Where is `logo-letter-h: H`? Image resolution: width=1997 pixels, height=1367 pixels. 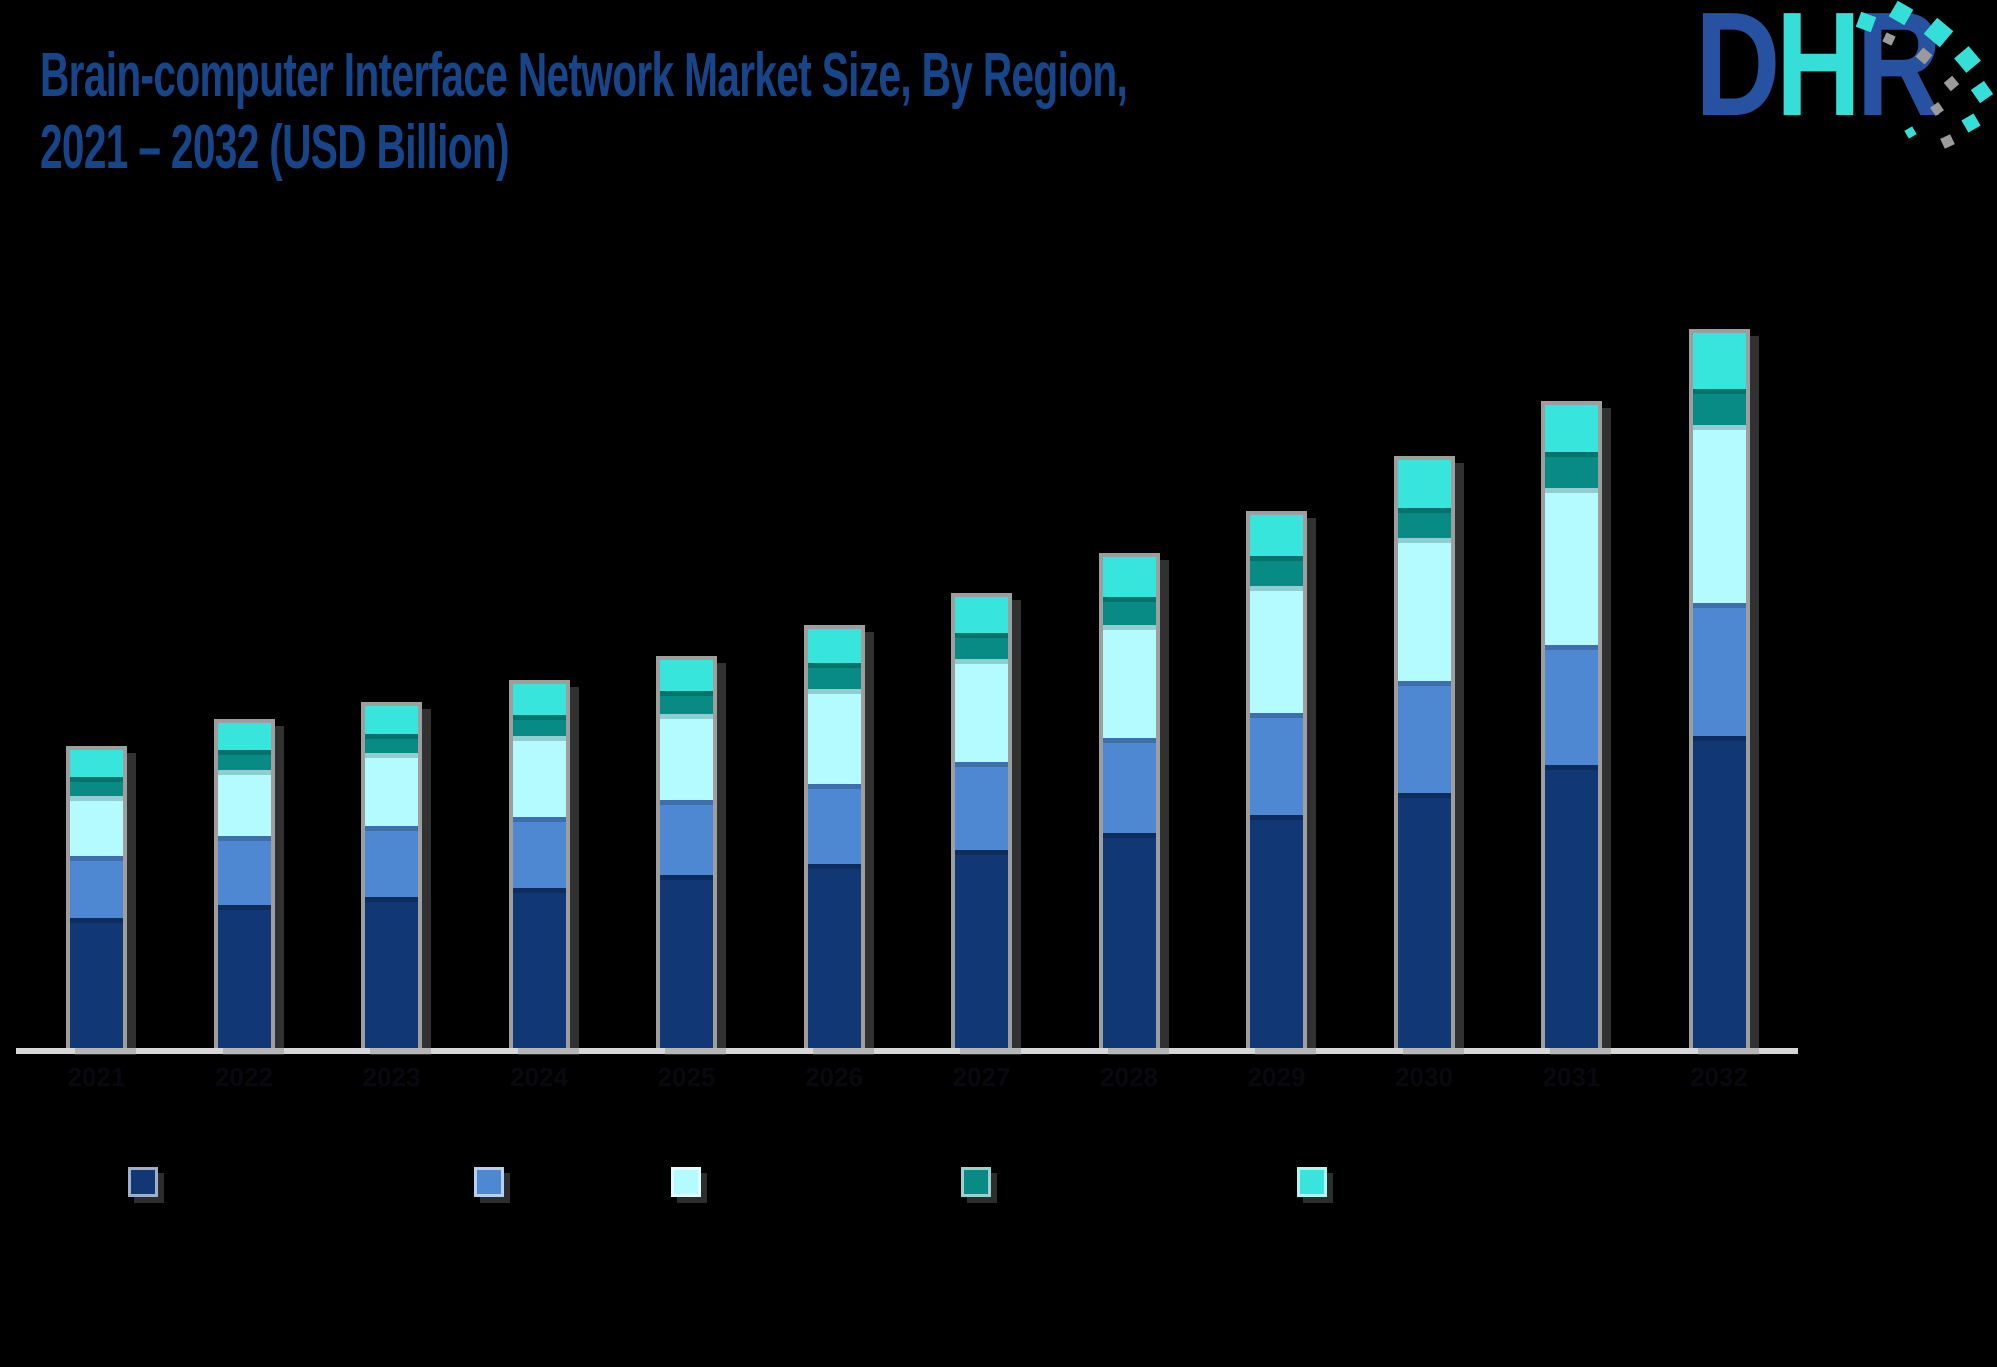
logo-letter-h: H is located at coordinates (1818, 73).